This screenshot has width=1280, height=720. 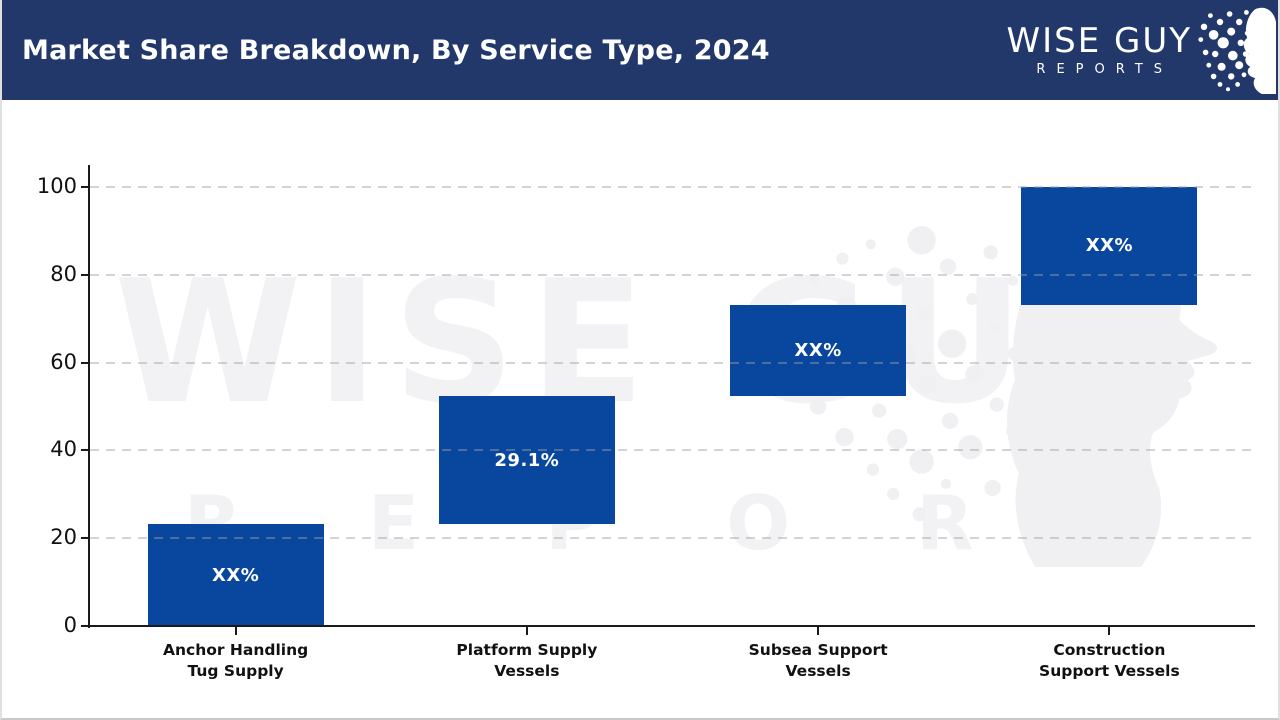 I want to click on x-tick-subsea-support-vessels, so click(x=818, y=631).